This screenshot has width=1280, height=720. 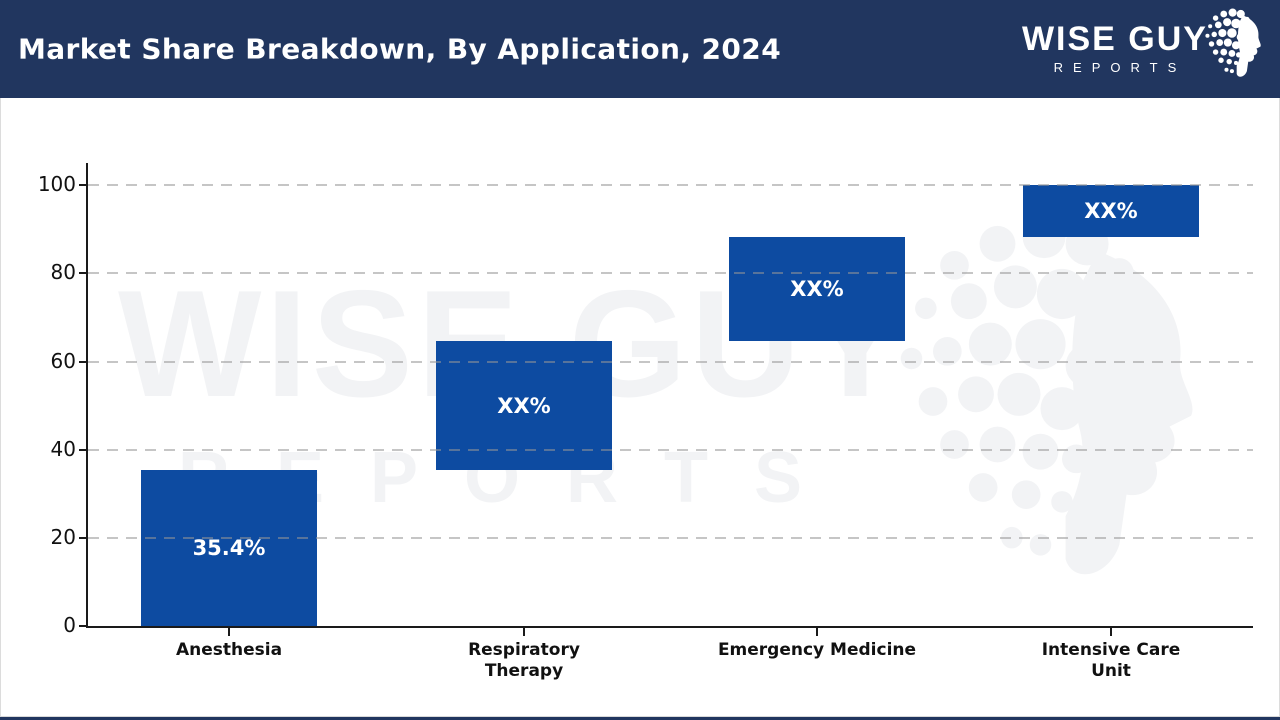 I want to click on y-tick-label: 80, so click(x=63, y=272).